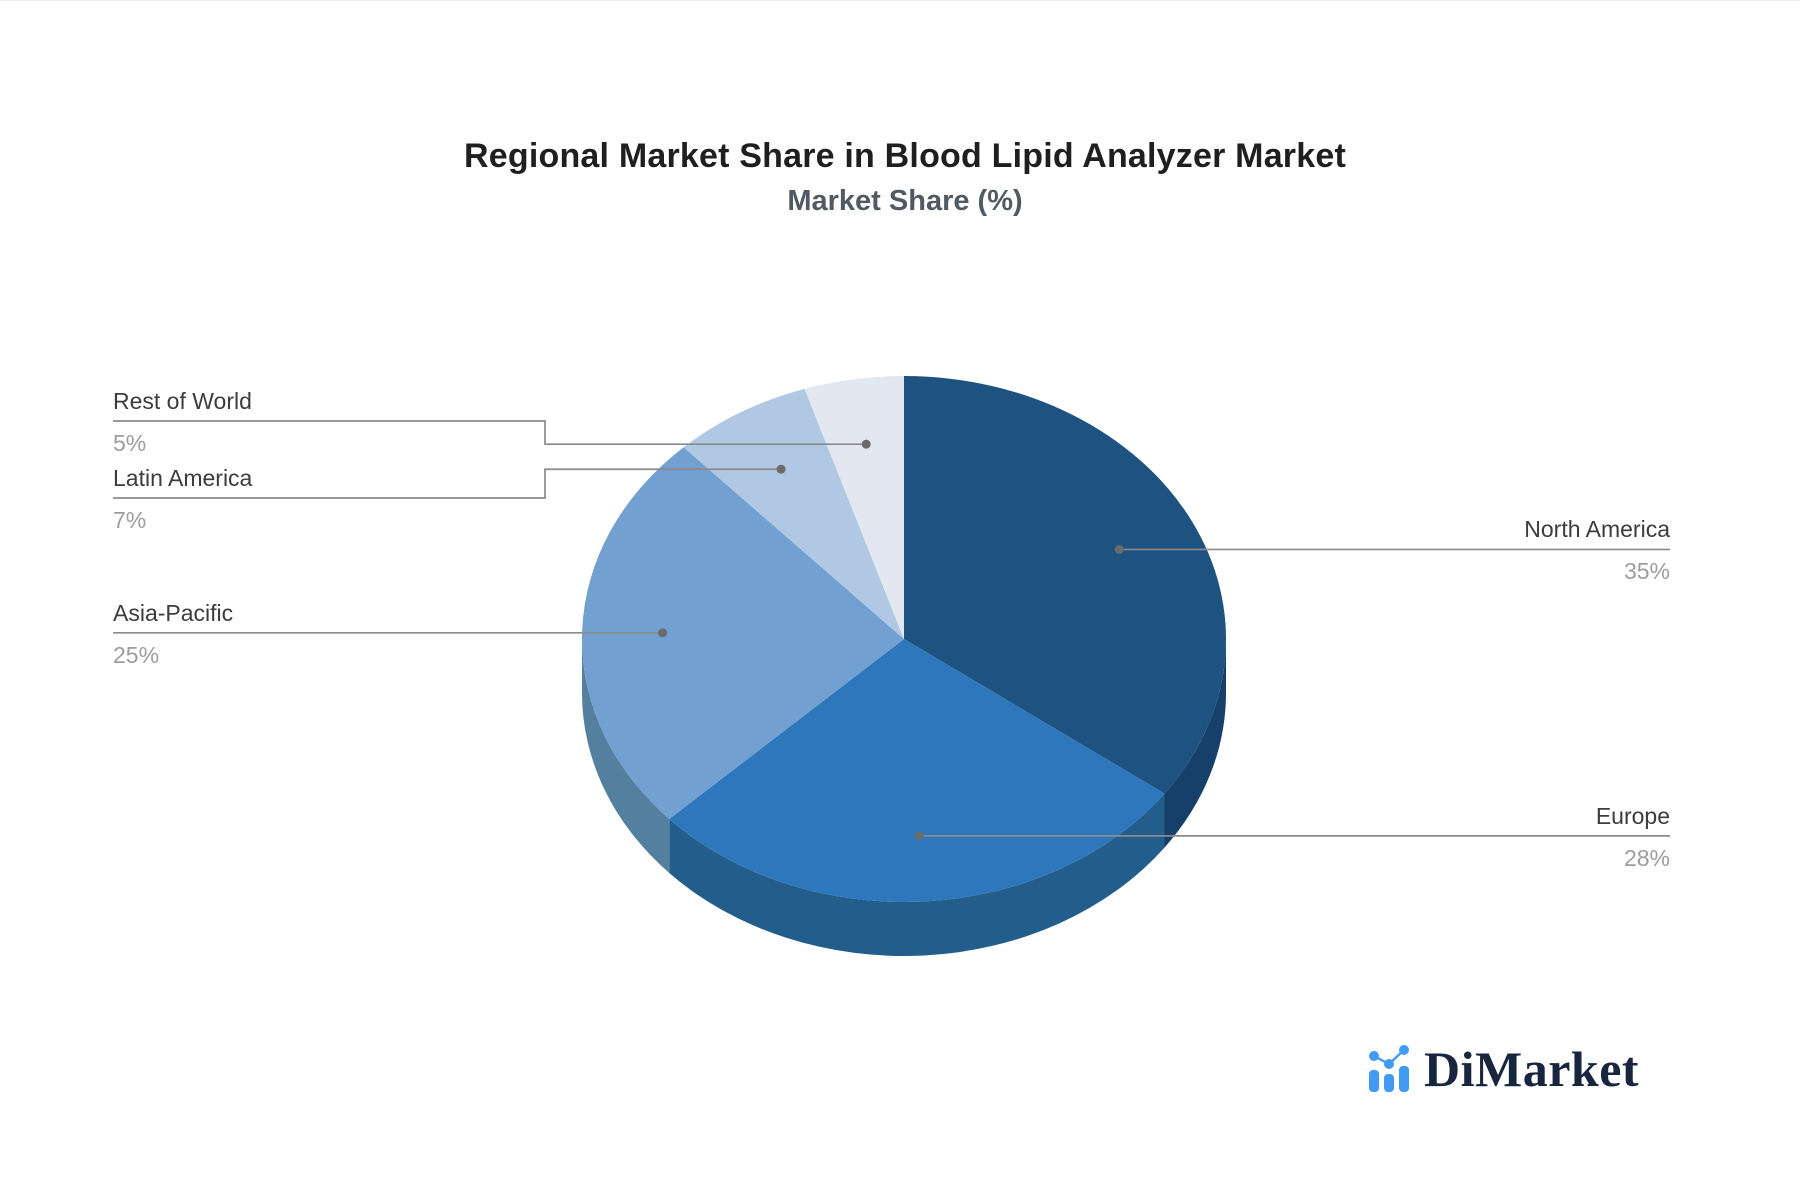  I want to click on leader-dot-latin-america, so click(781, 469).